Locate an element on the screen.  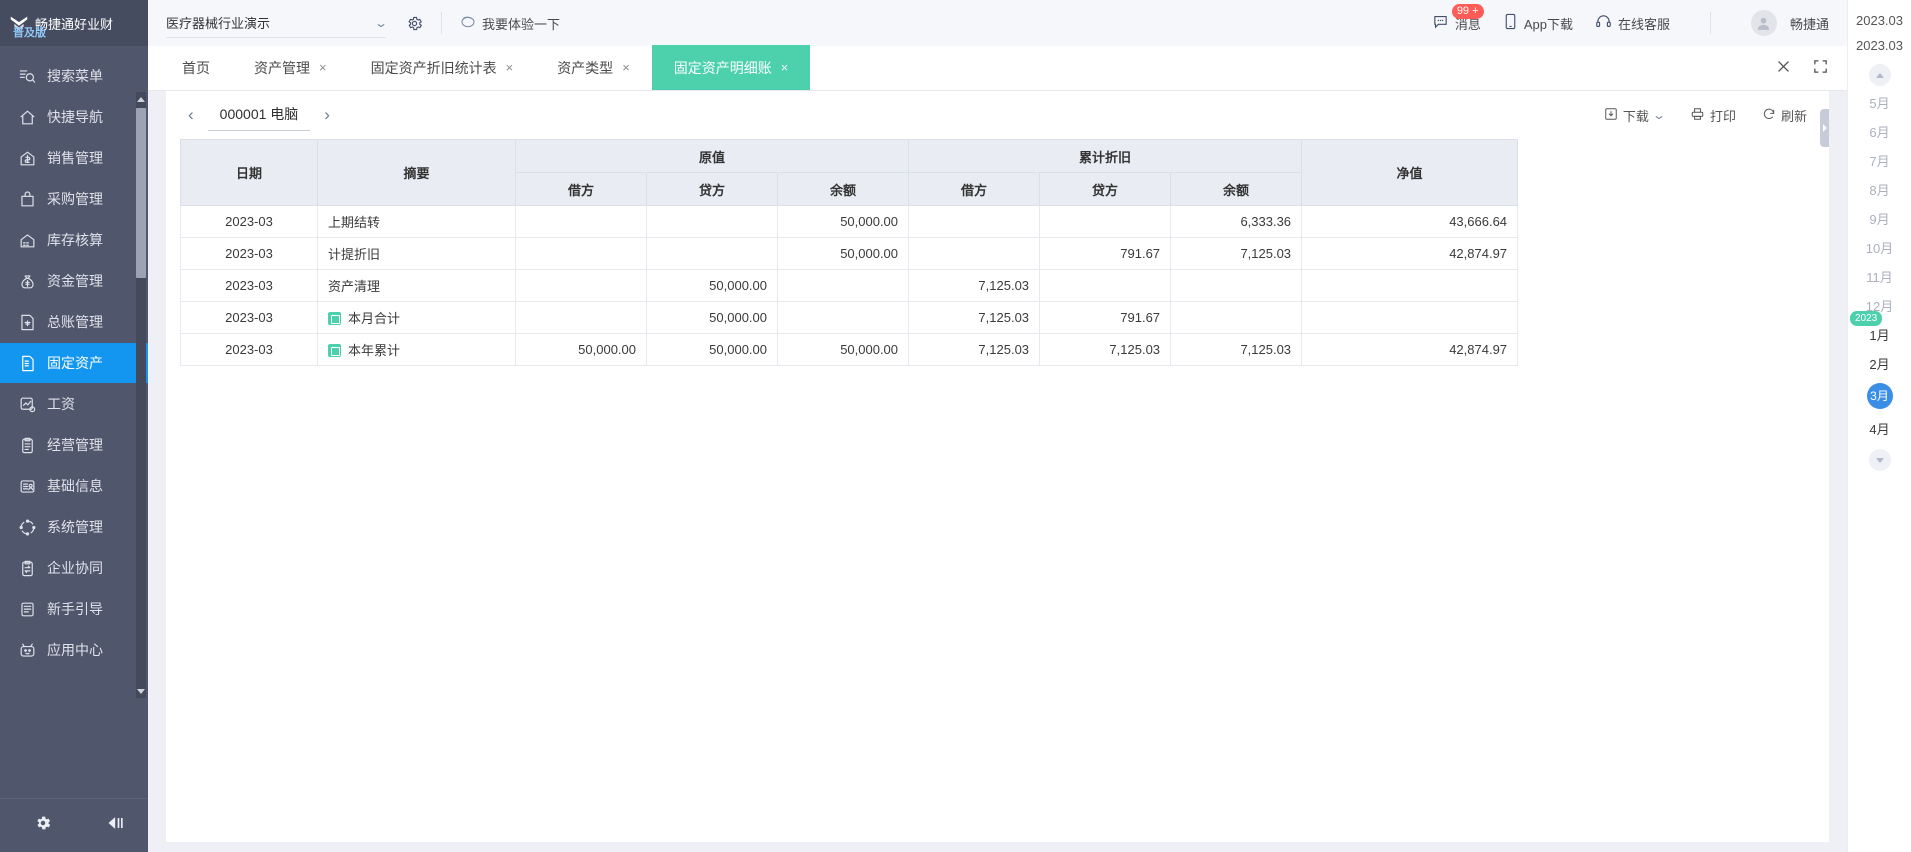
tab-4: 固定资产明细账 × is located at coordinates (731, 67).